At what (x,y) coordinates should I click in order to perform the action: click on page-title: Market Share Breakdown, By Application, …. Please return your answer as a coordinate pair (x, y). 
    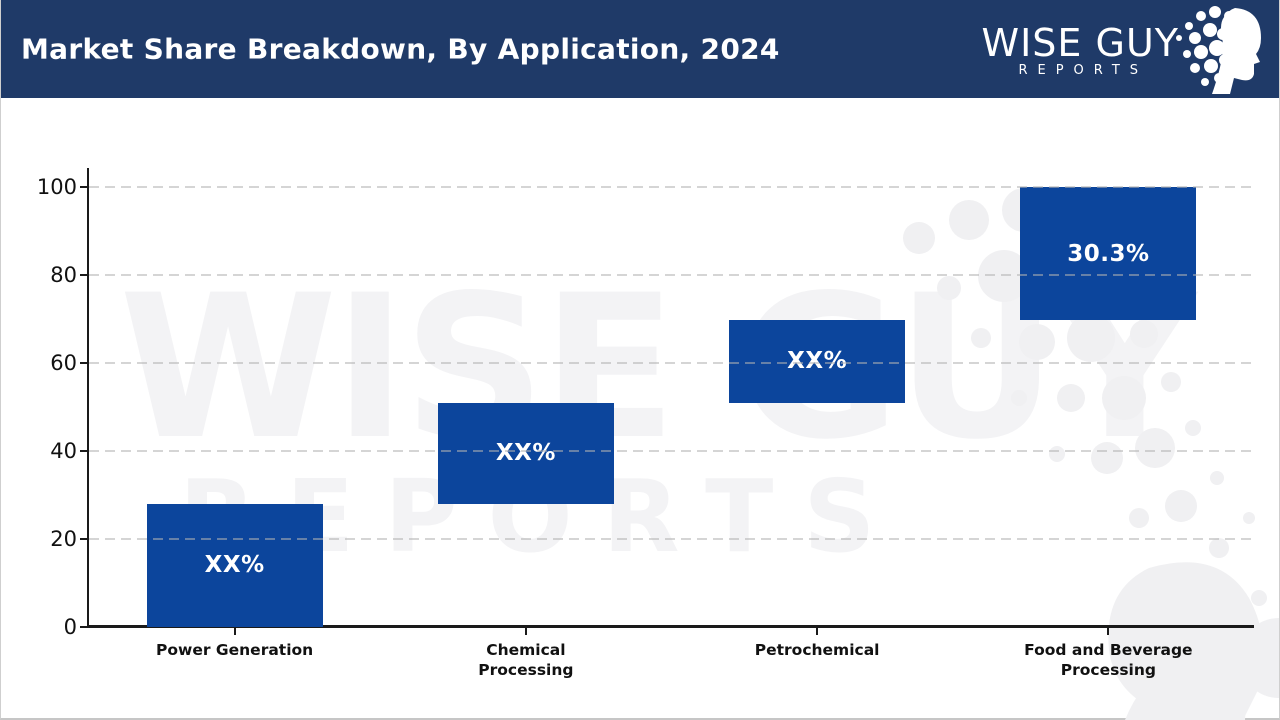
    Looking at the image, I should click on (400, 49).